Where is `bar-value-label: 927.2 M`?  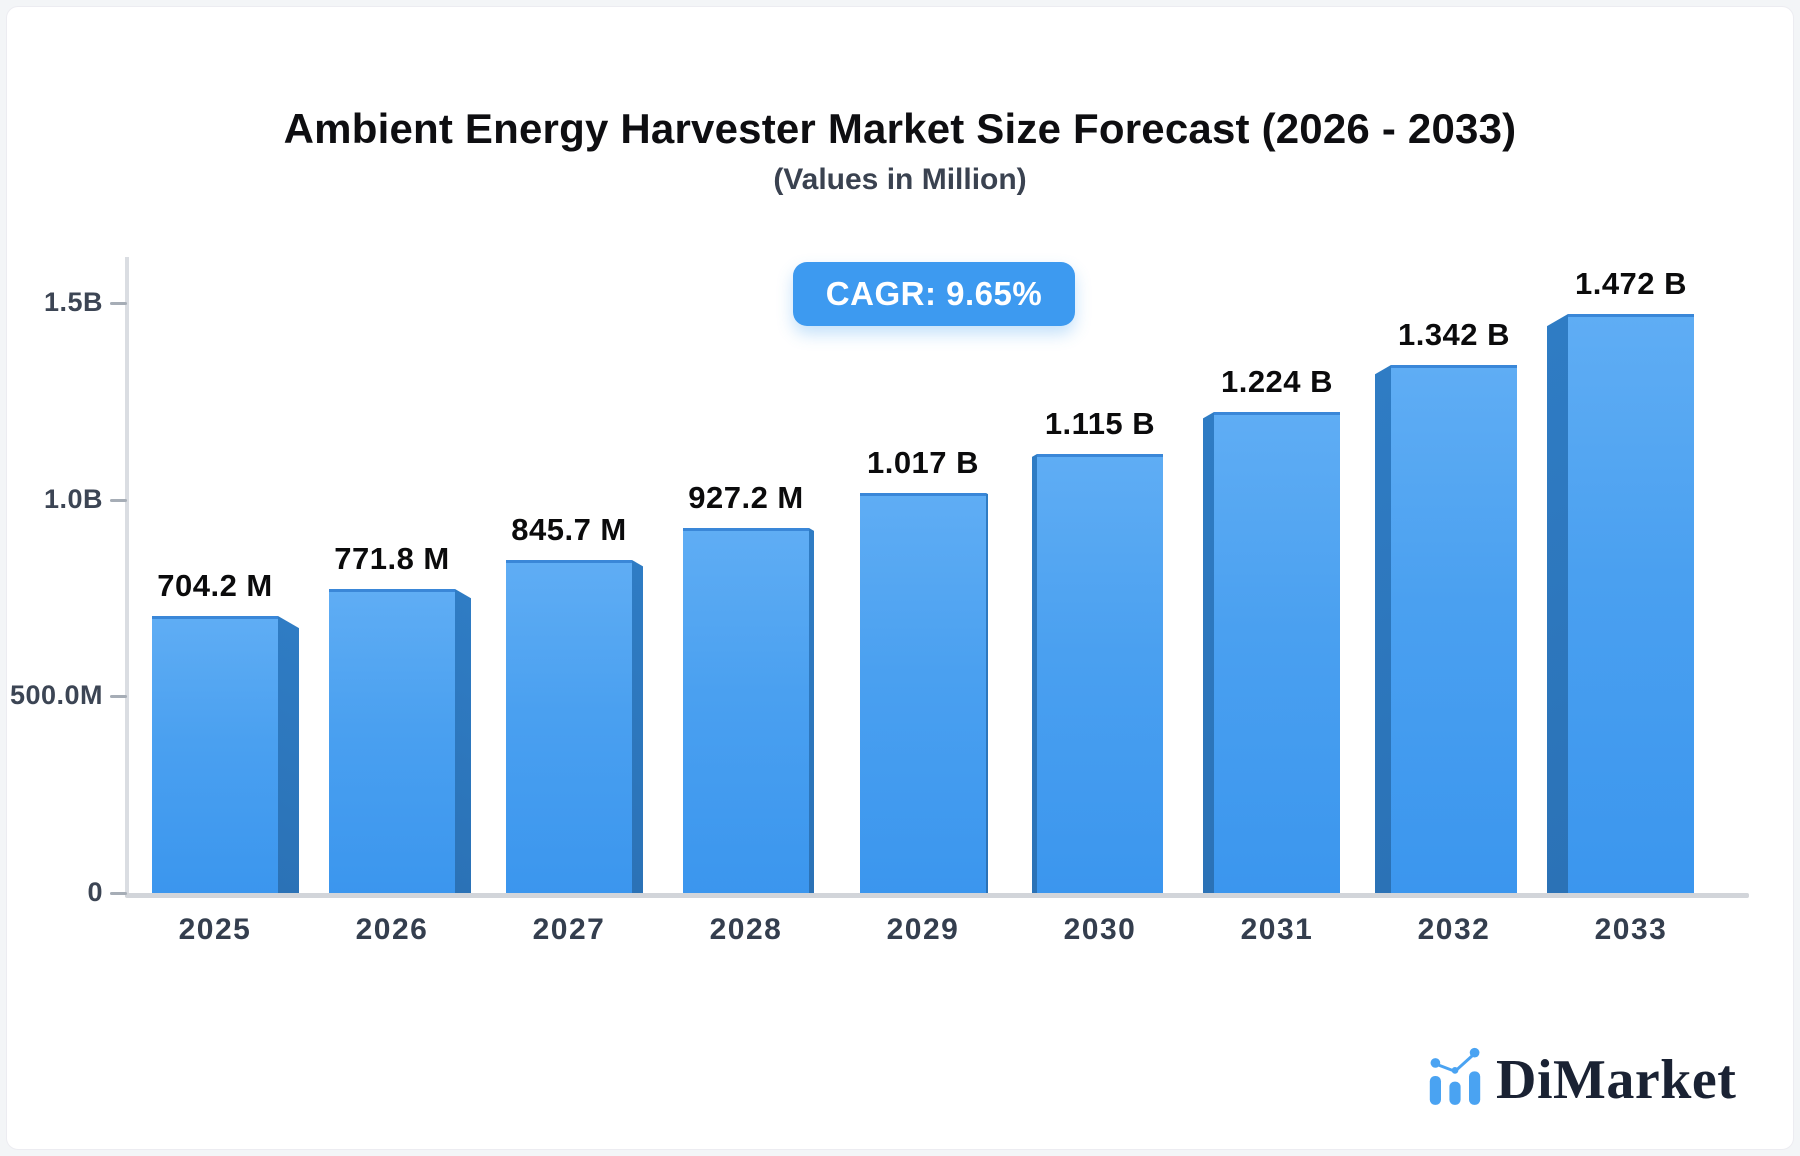
bar-value-label: 927.2 M is located at coordinates (746, 497).